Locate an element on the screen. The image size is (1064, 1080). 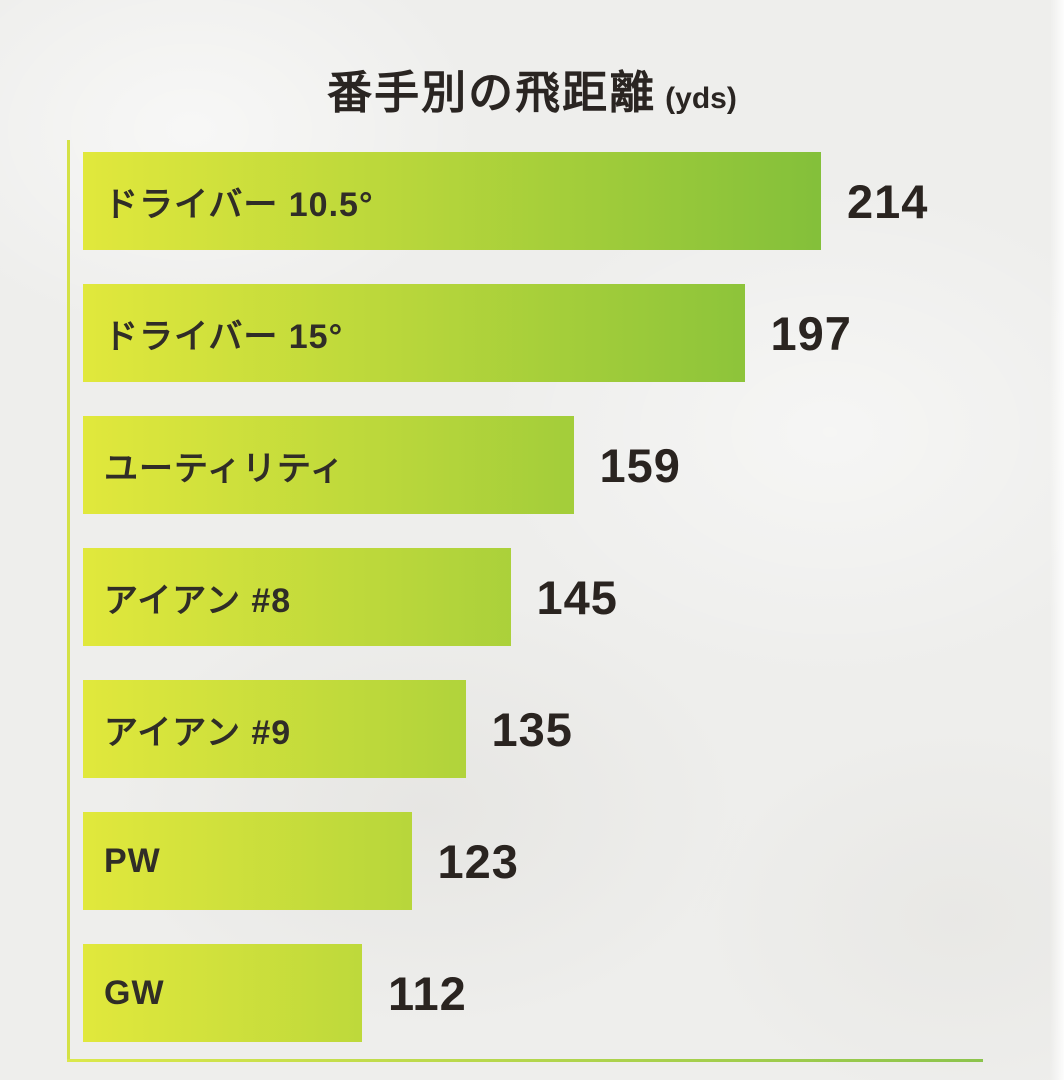
bar-row: ドライバー 15° 197 is located at coordinates (505, 333).